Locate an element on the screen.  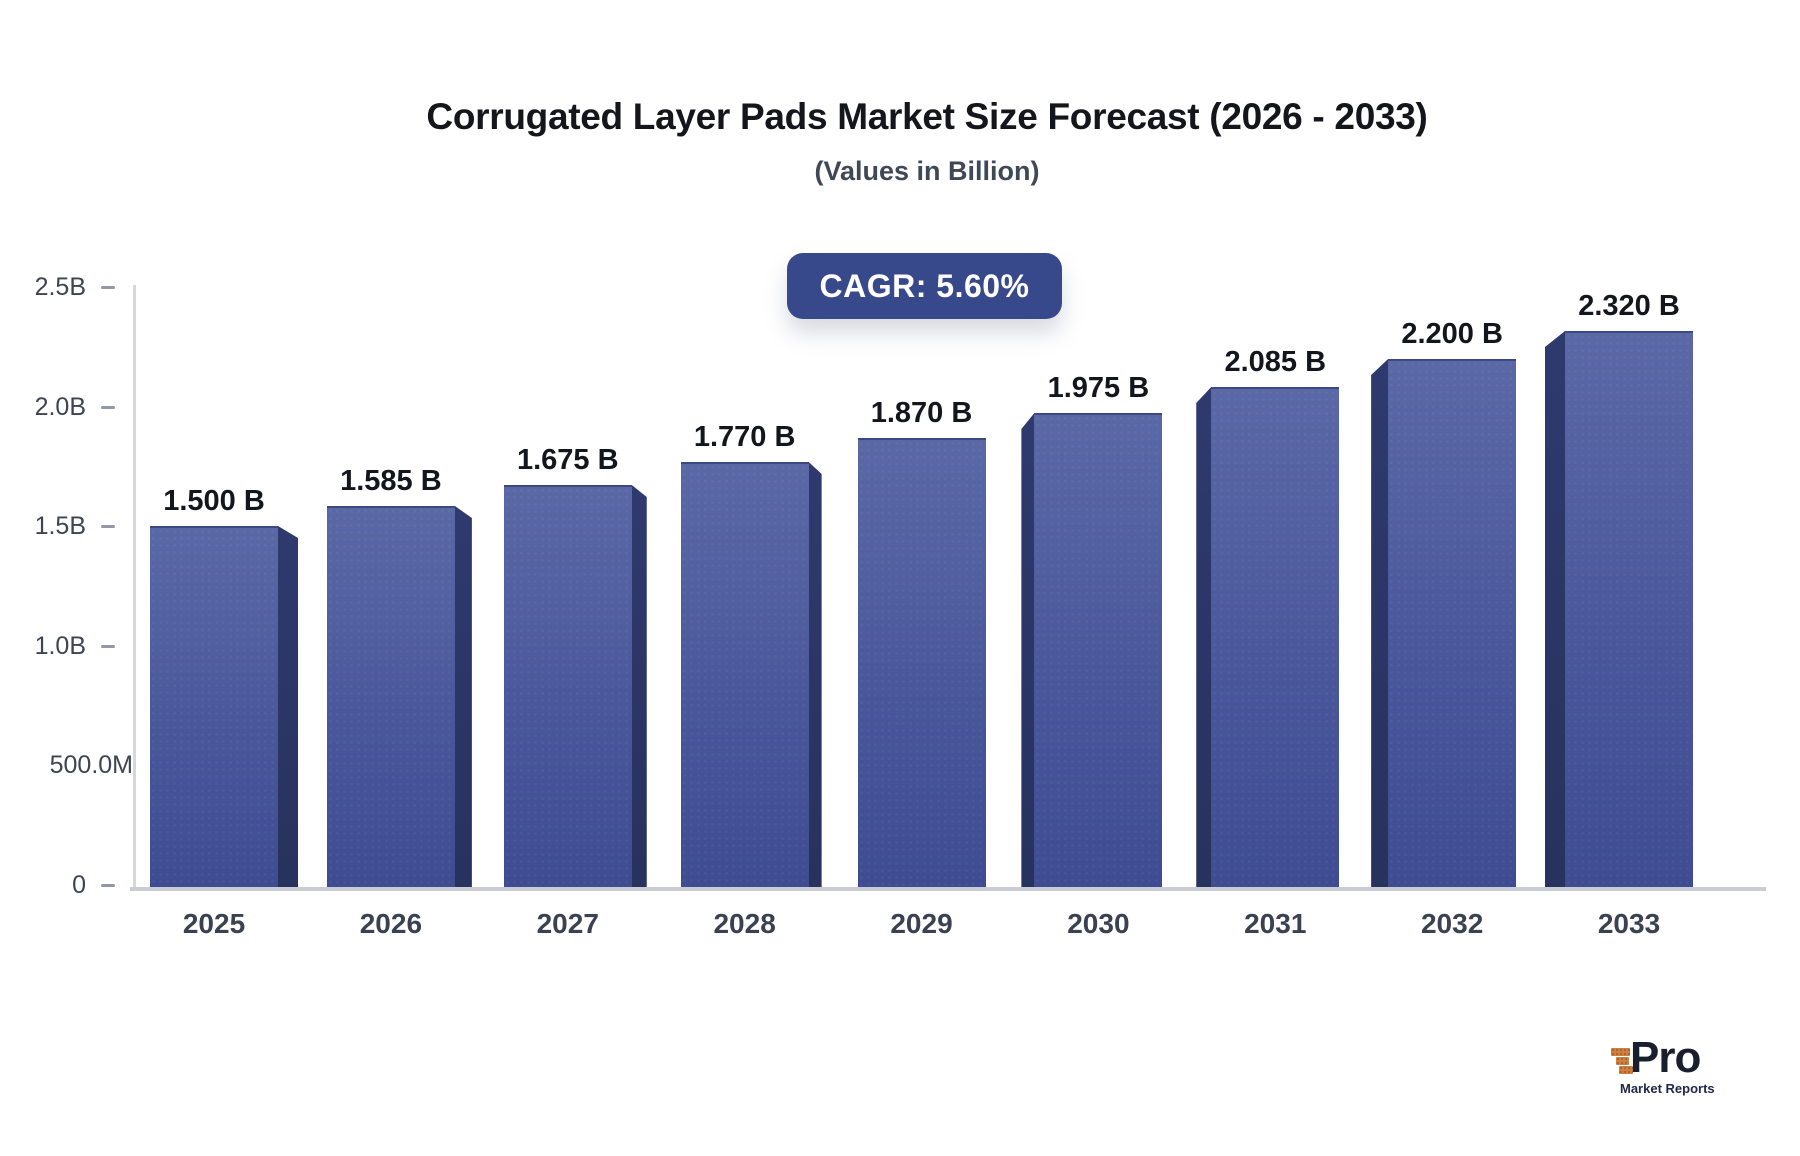
y-axis-tick: 2.5B is located at coordinates (57, 287).